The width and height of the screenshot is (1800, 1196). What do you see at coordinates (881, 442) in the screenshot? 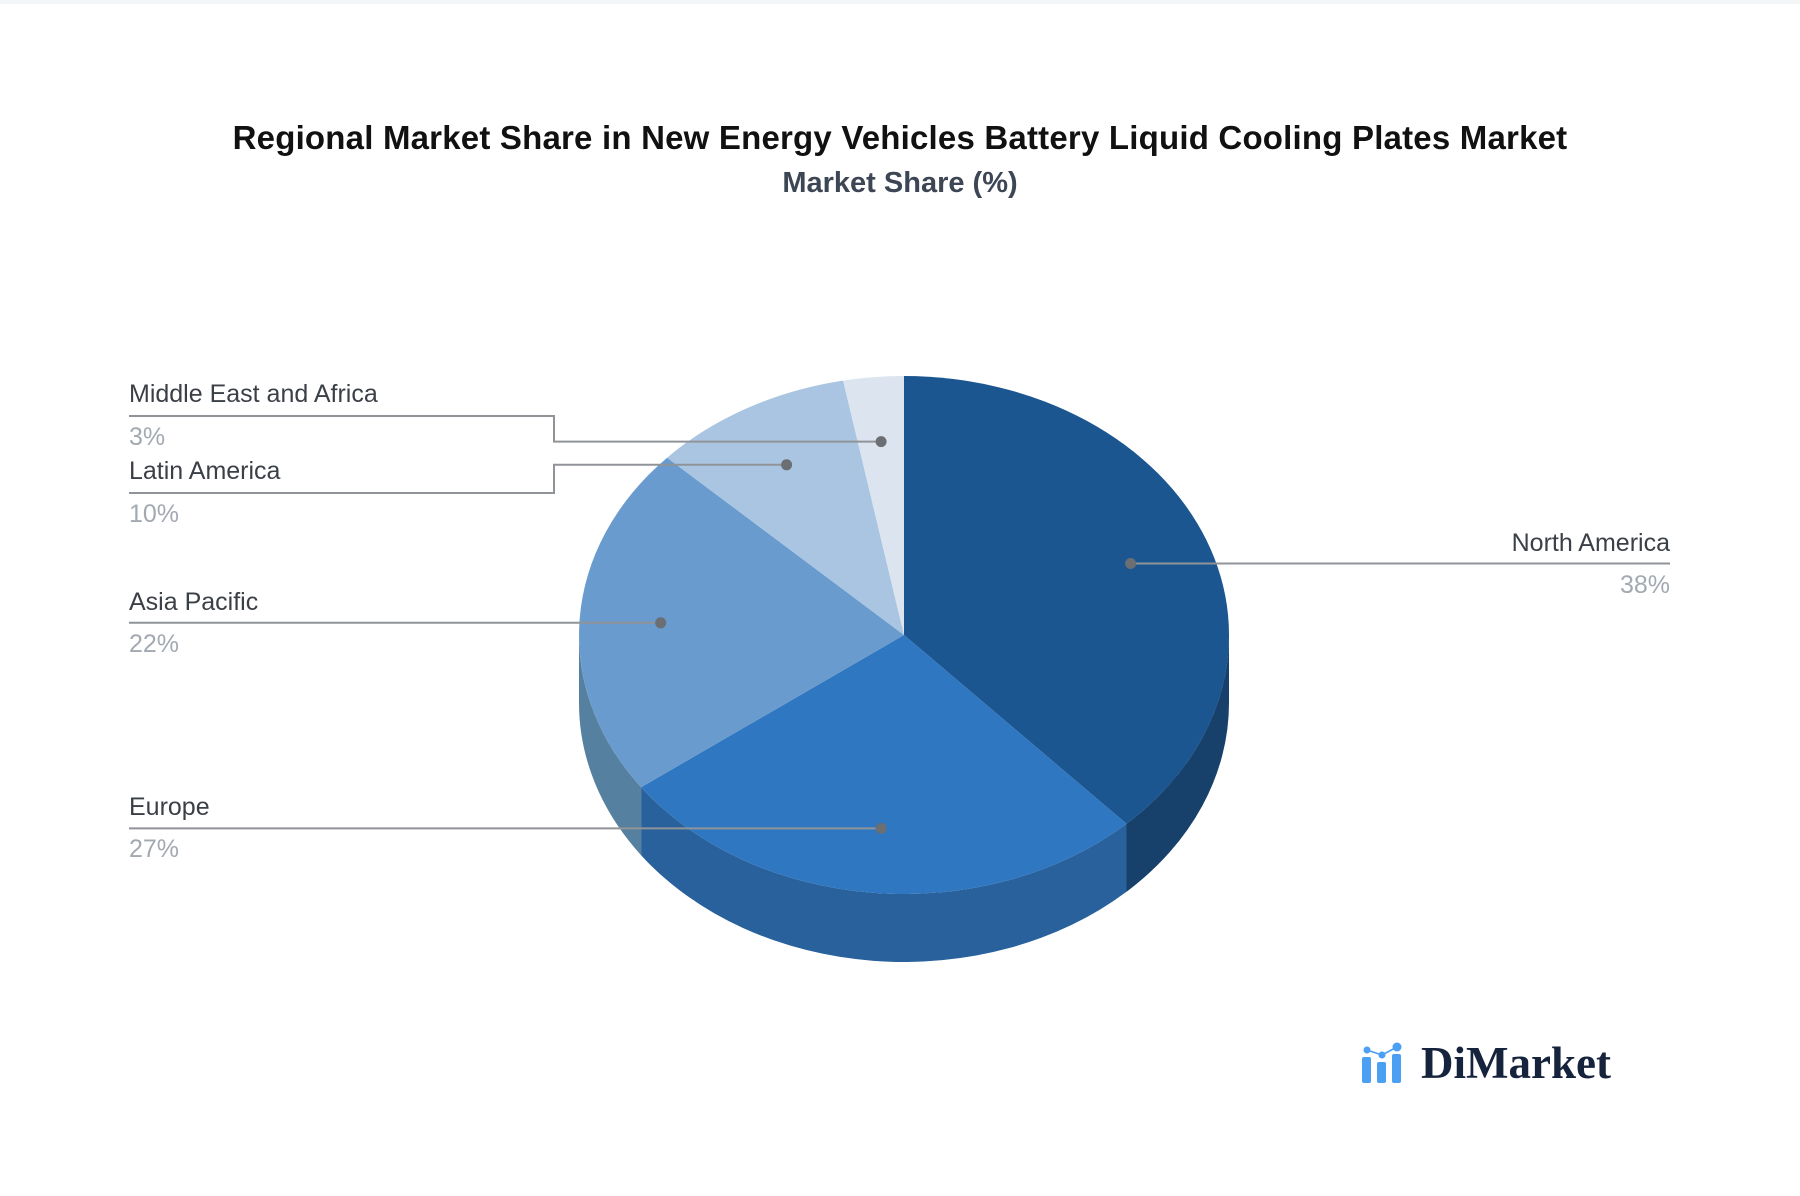
I see `callout-dot-middle-east-and-africa` at bounding box center [881, 442].